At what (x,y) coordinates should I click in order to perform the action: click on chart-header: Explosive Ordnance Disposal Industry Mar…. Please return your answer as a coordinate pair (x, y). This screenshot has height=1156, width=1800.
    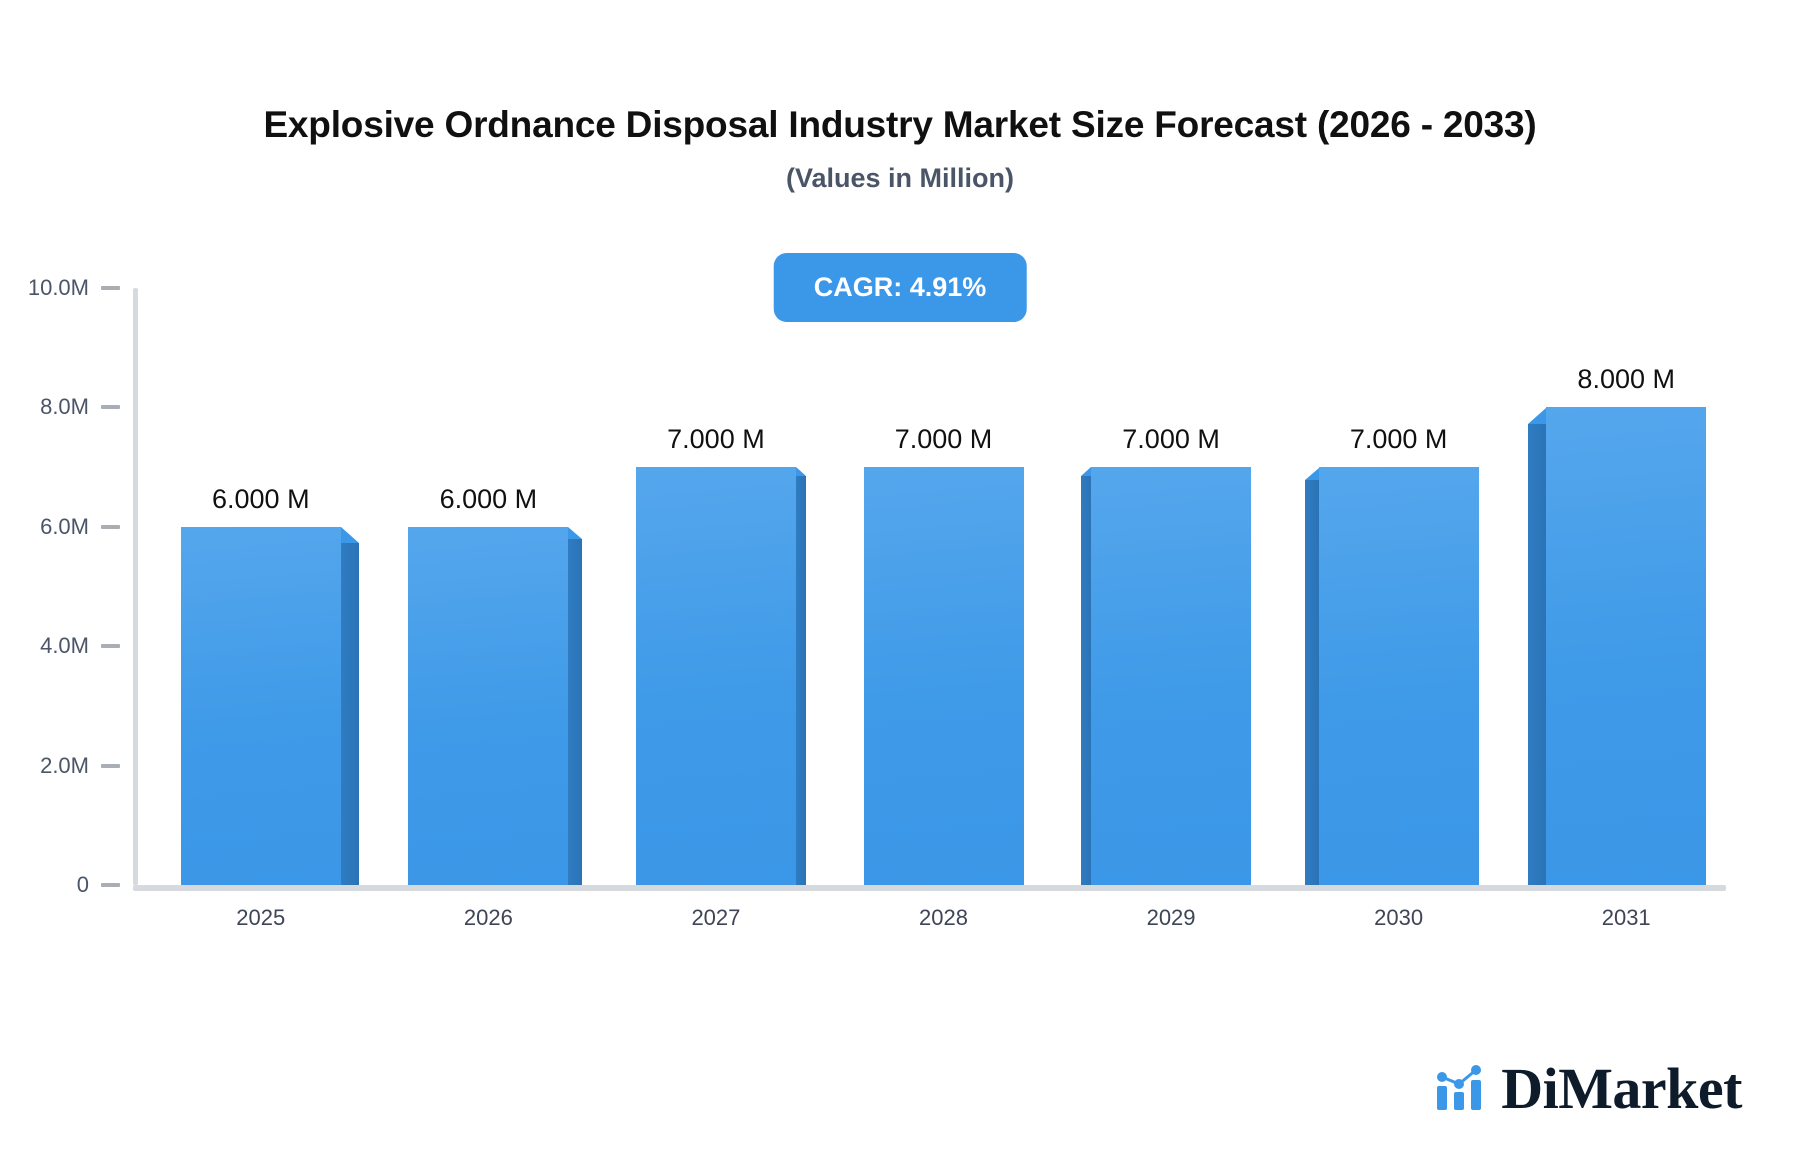
    Looking at the image, I should click on (900, 149).